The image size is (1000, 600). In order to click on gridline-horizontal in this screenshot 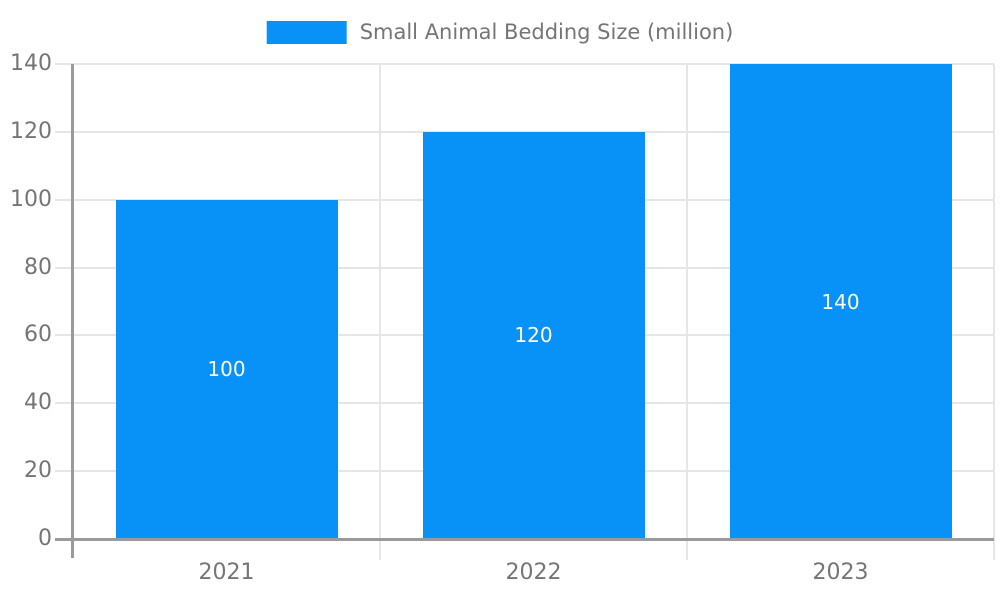, I will do `click(524, 64)`.